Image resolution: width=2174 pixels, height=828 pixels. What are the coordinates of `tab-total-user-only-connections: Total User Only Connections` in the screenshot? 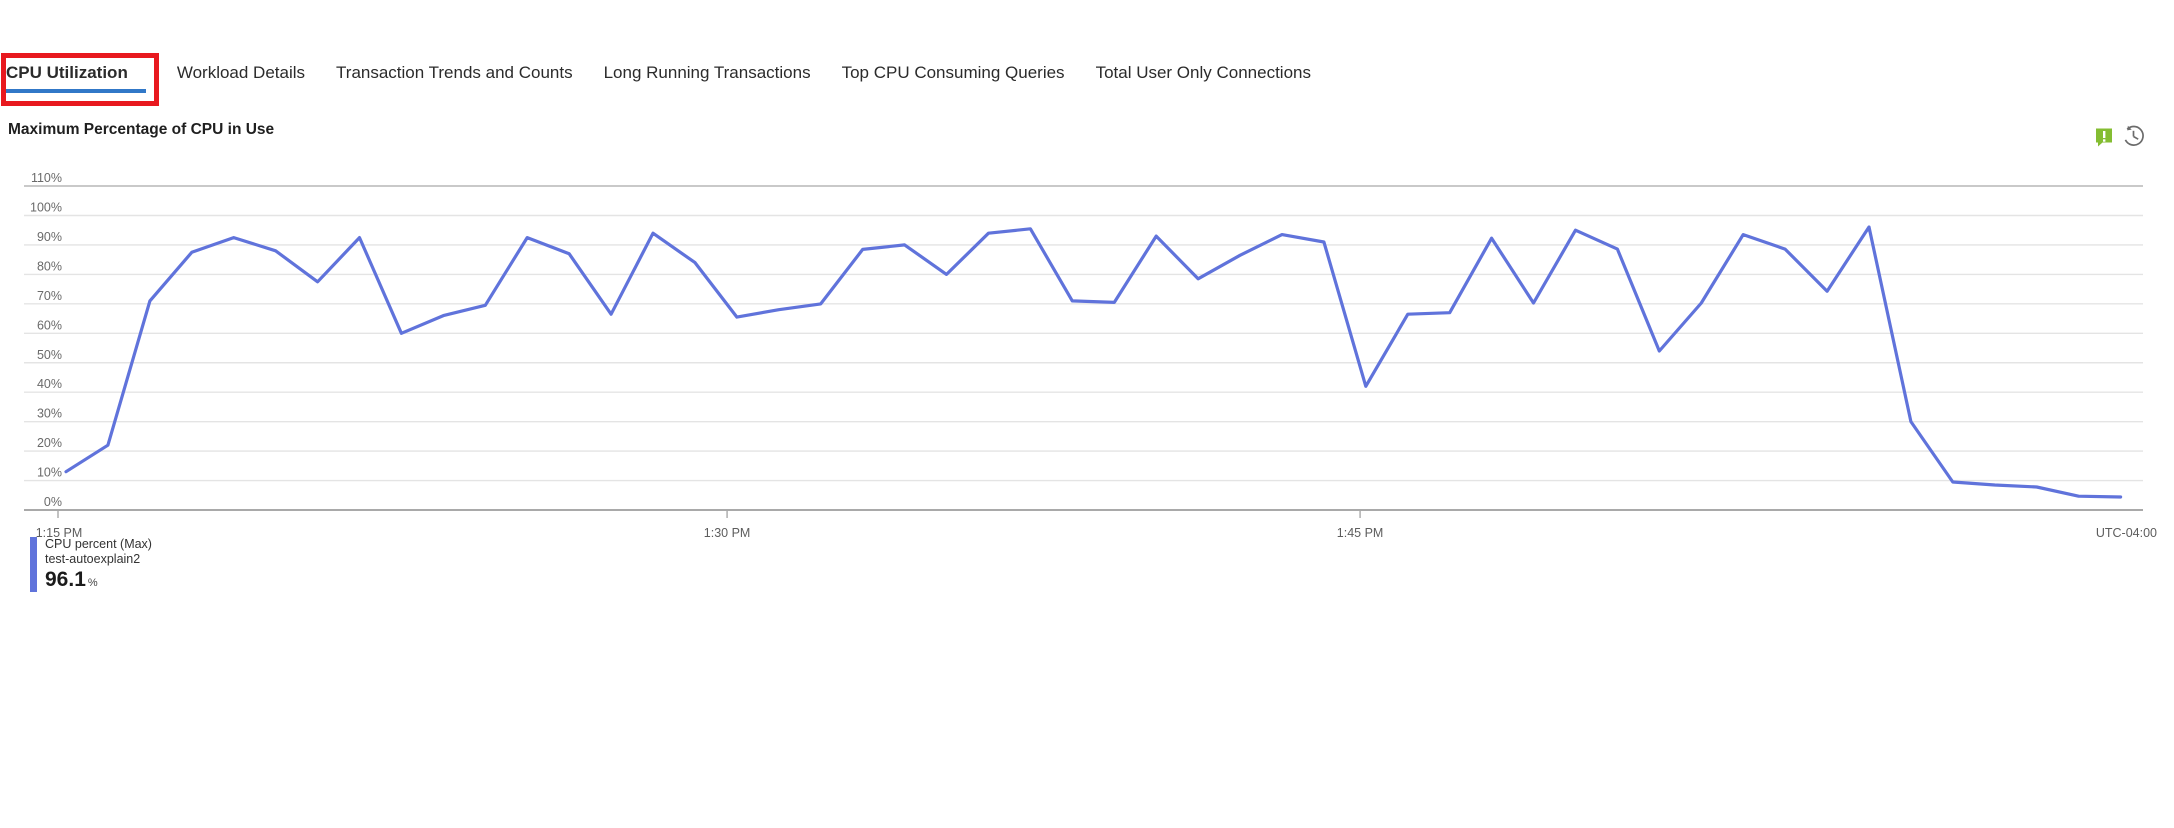 It's located at (1203, 72).